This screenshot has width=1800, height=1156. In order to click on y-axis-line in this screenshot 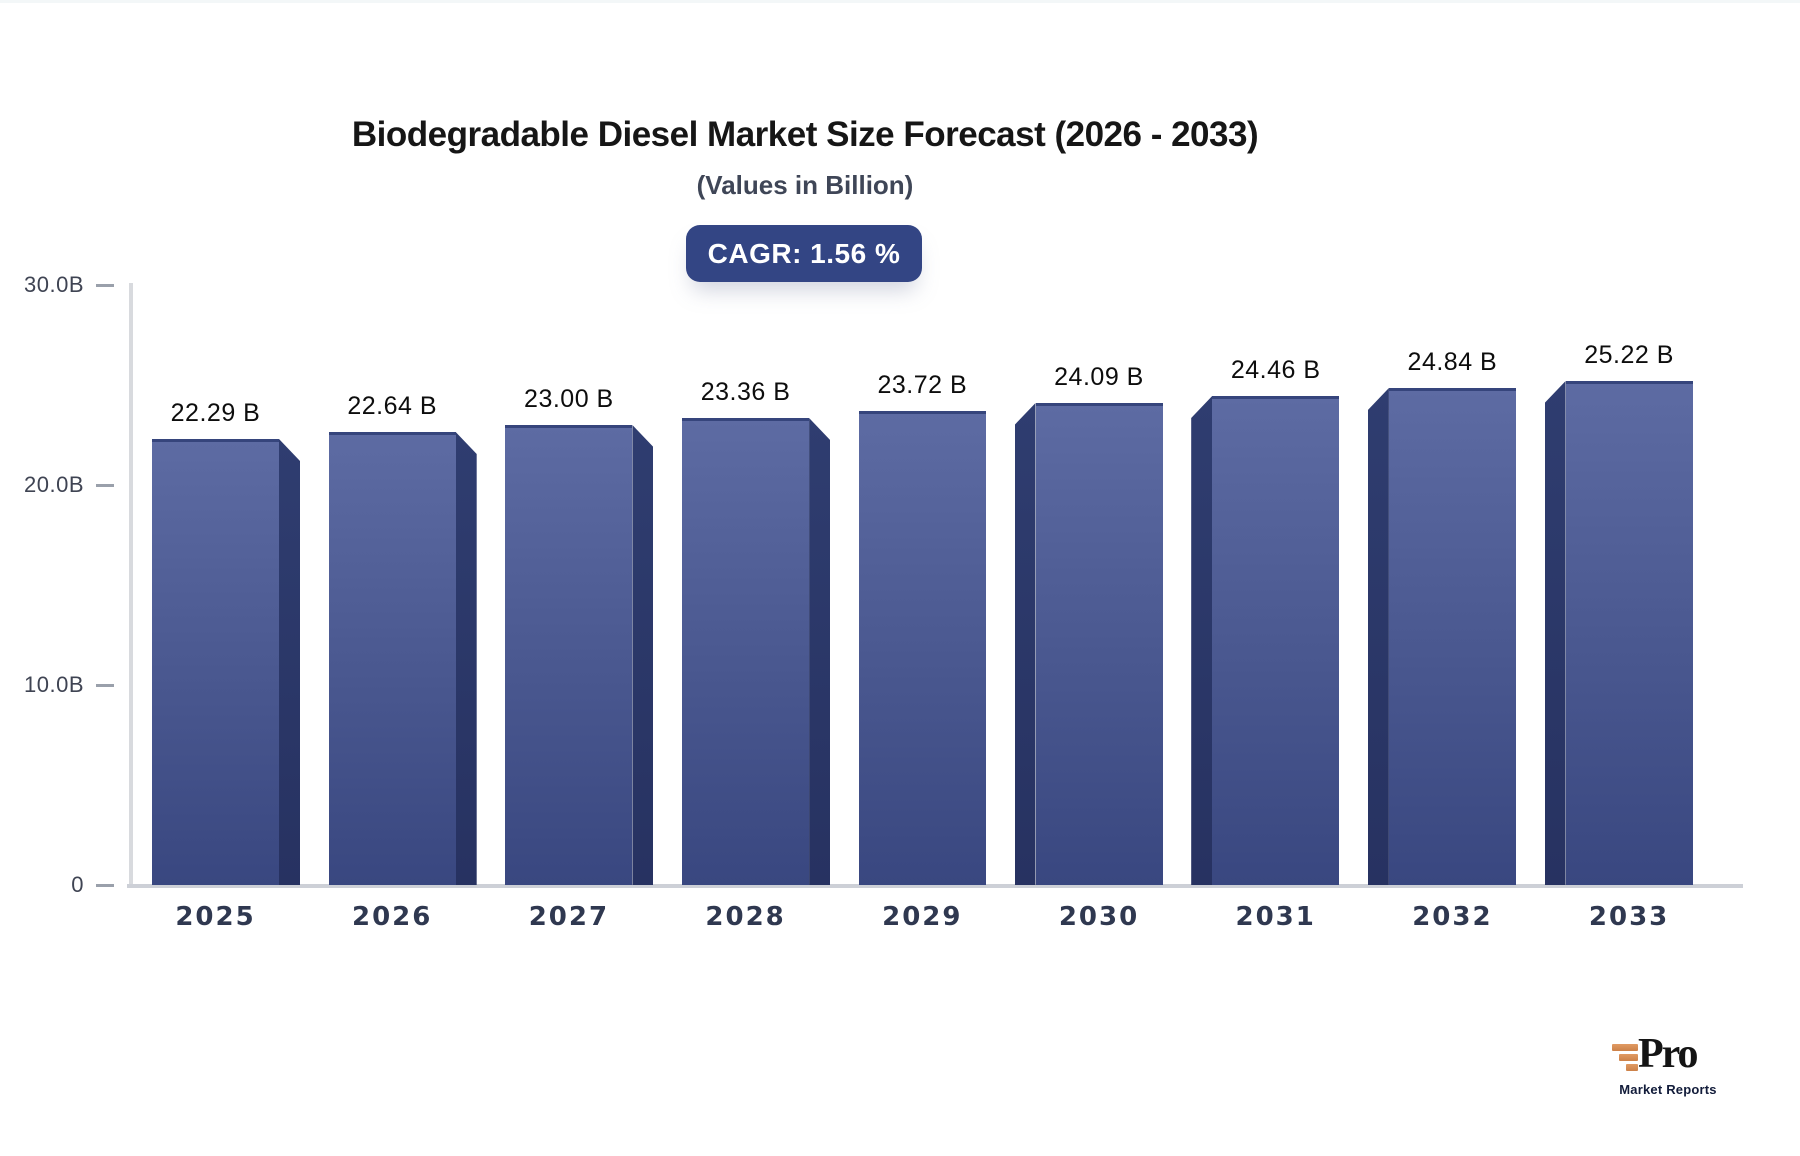, I will do `click(131, 585)`.